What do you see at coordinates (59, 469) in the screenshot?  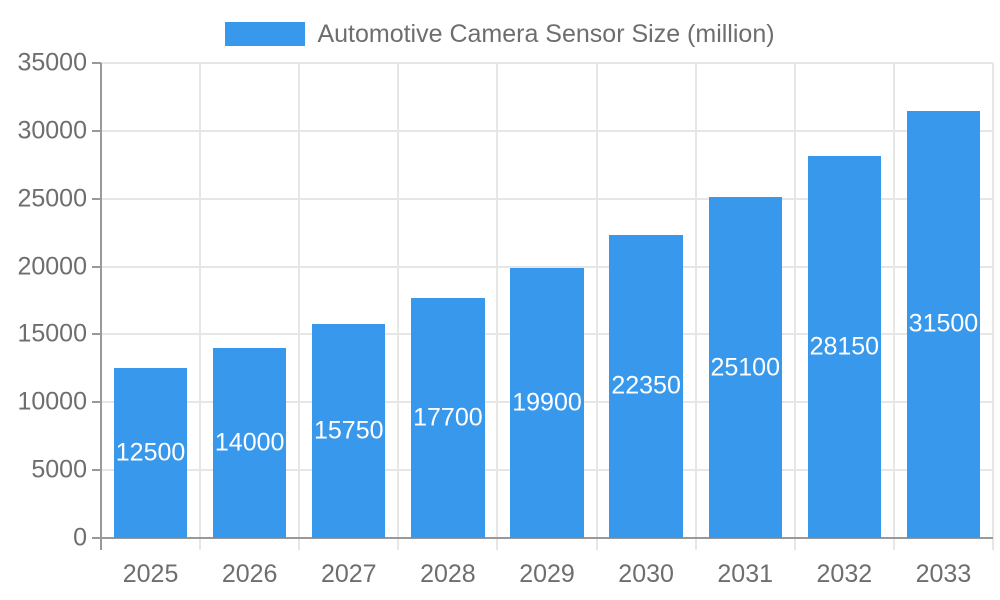 I see `y-axis-tick-label: 5000` at bounding box center [59, 469].